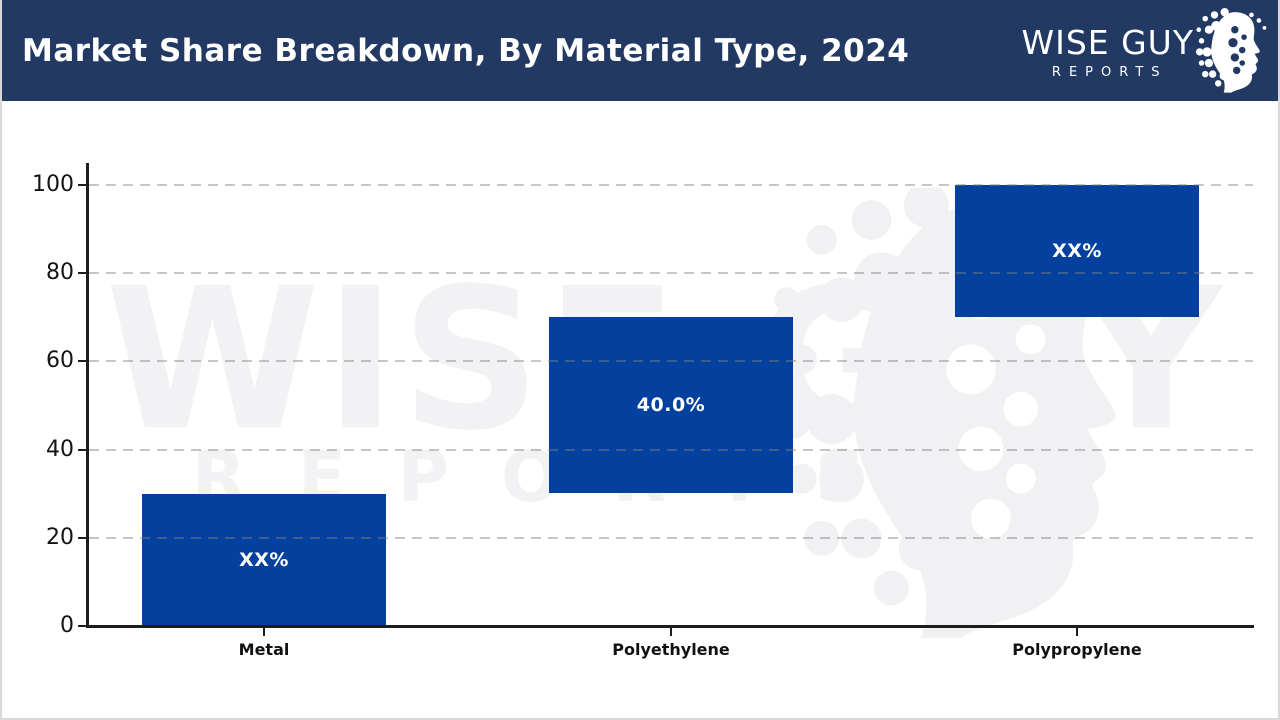 Image resolution: width=1280 pixels, height=720 pixels. I want to click on bar-value-label: 40.0%, so click(671, 405).